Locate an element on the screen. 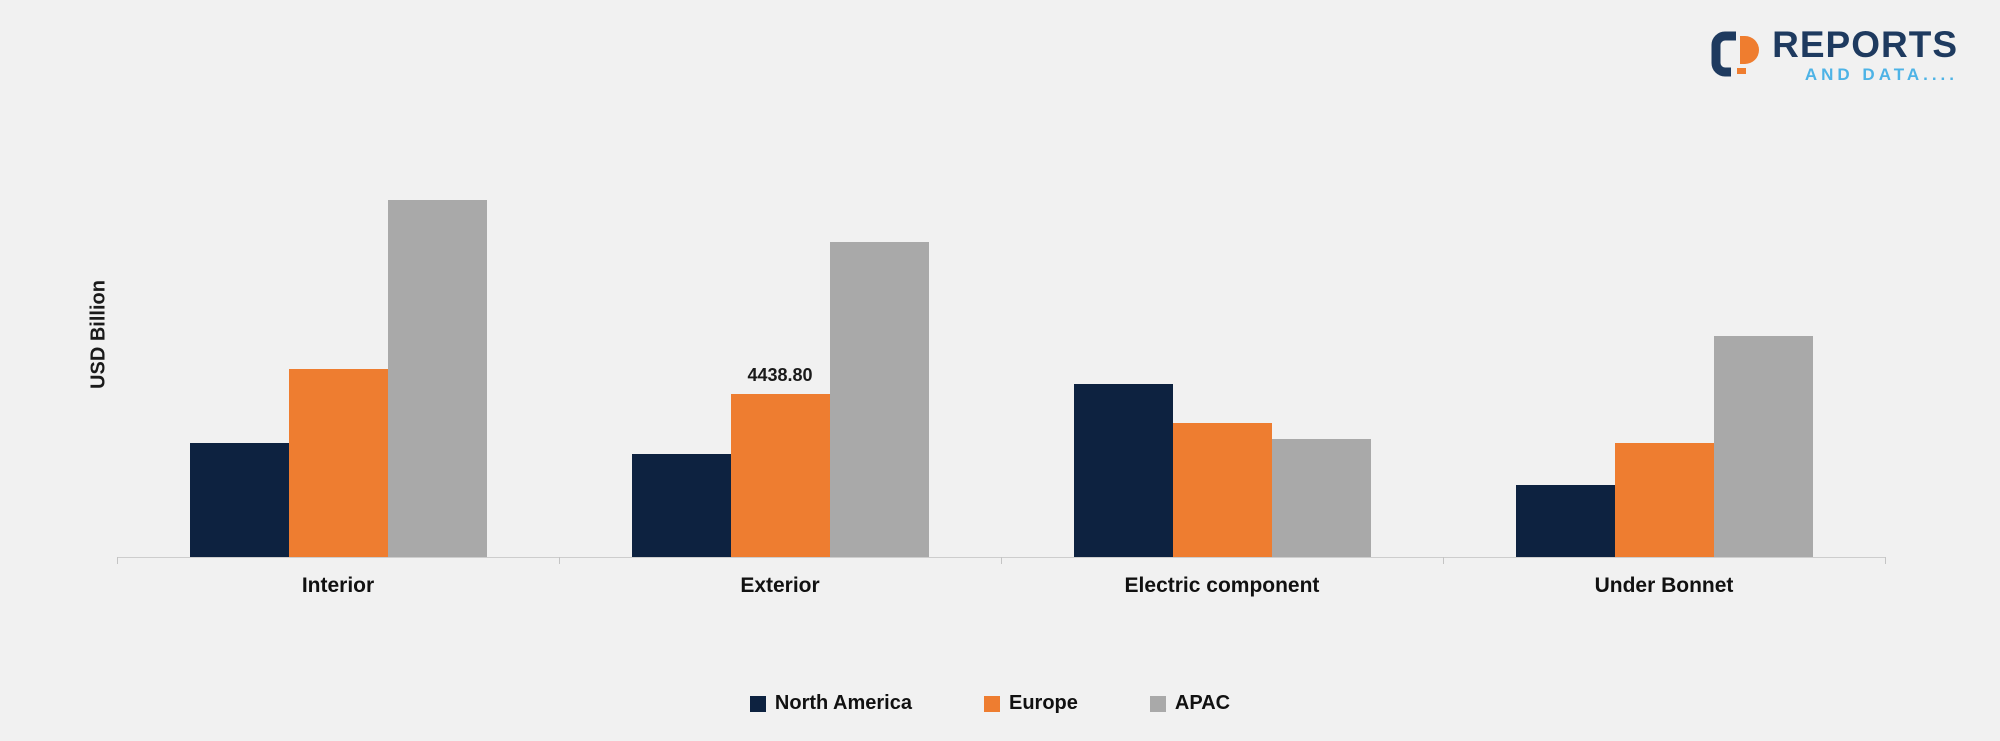 This screenshot has width=2000, height=741. legend-swatch-europe is located at coordinates (991, 703).